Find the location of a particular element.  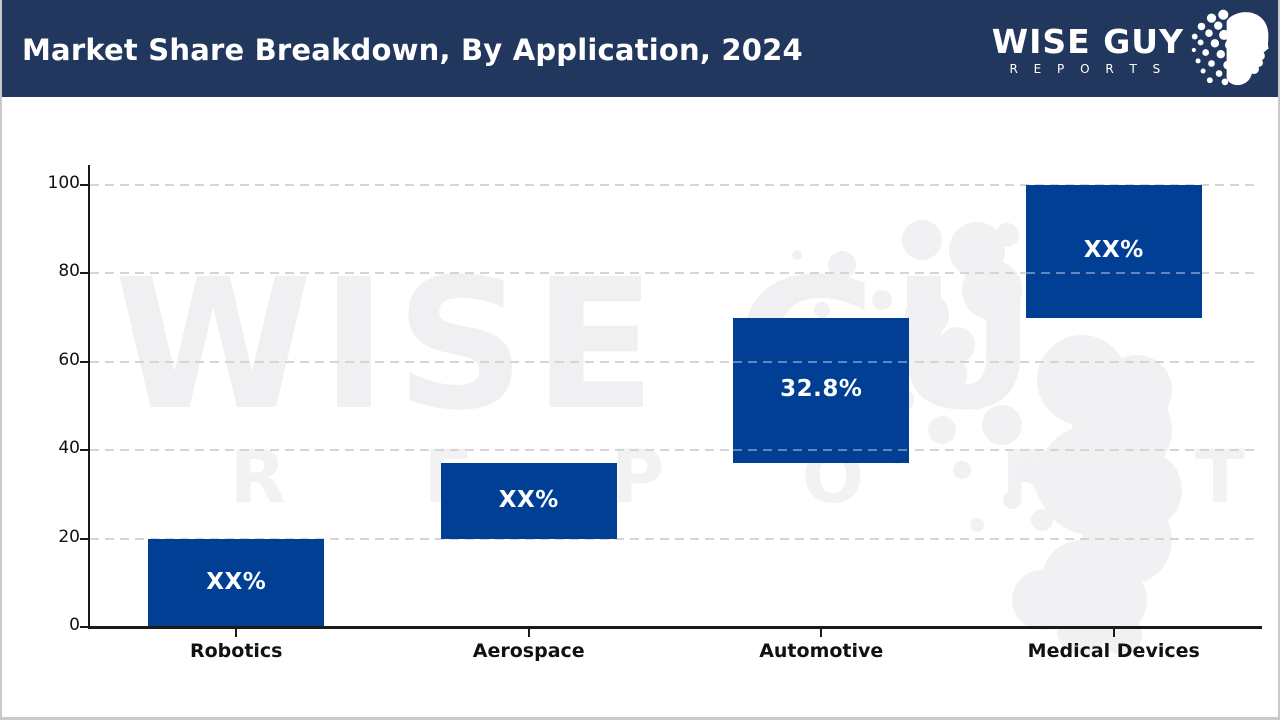

bar-aerospace: XX% is located at coordinates (528, 500).